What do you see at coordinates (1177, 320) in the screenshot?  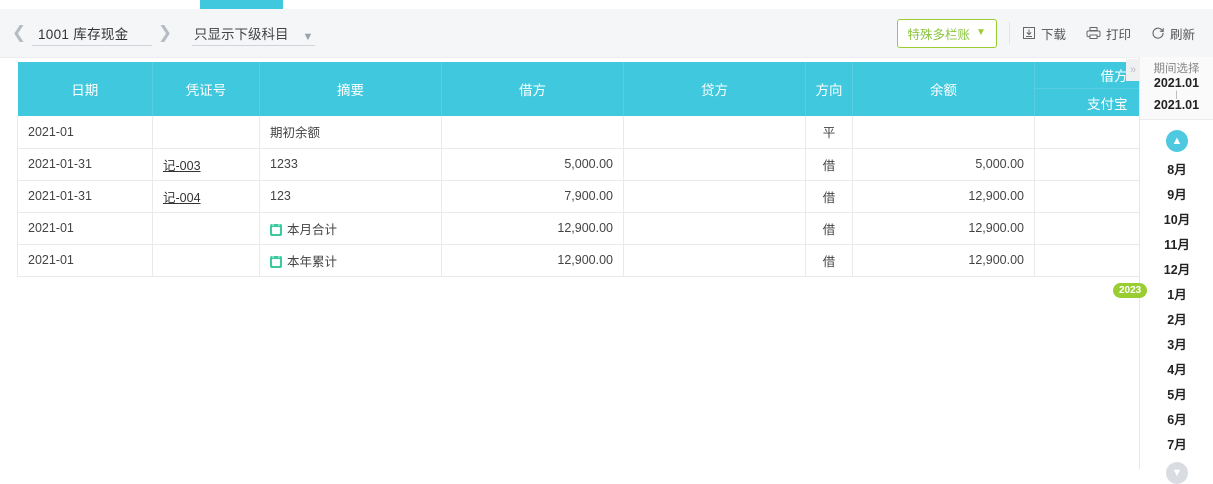 I see `month-item: 2月` at bounding box center [1177, 320].